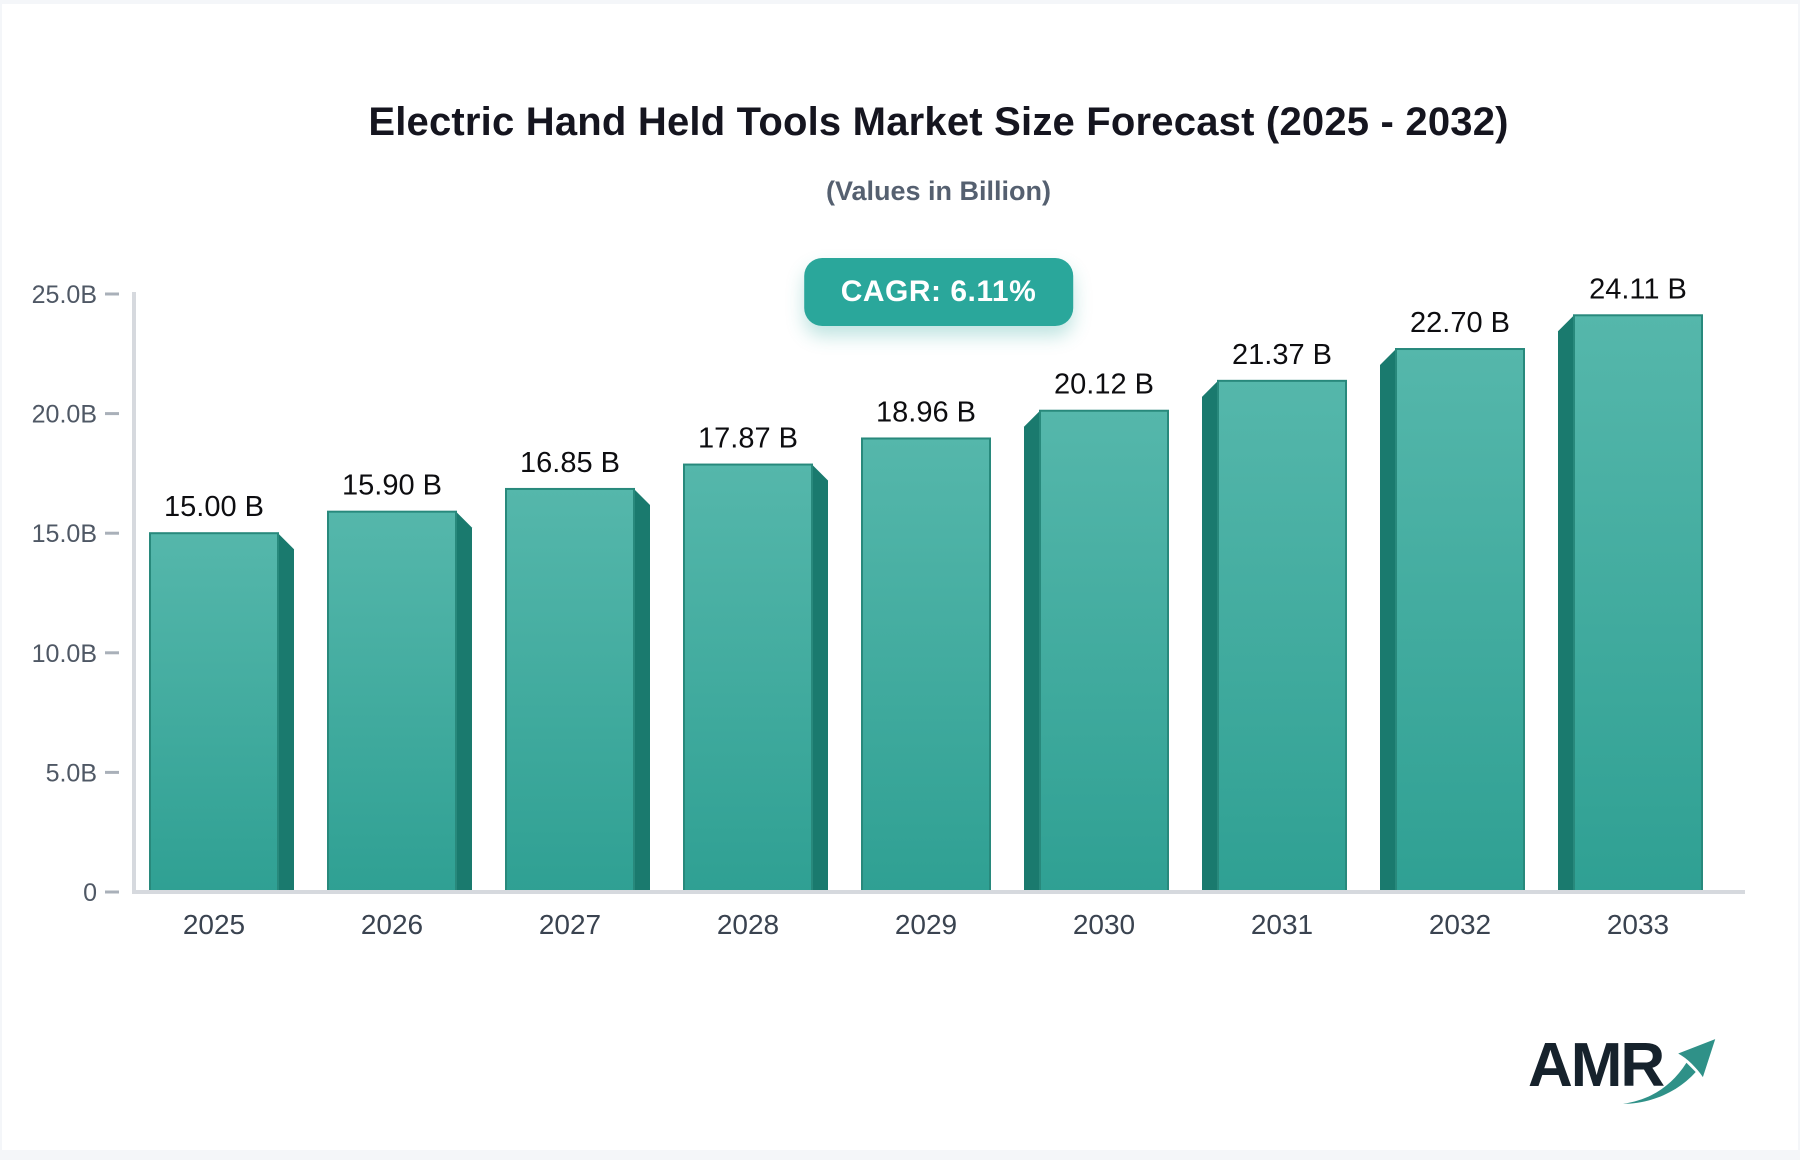 This screenshot has height=1160, width=1800. Describe the element at coordinates (926, 924) in the screenshot. I see `x-axis-label-2029: 2029` at that location.